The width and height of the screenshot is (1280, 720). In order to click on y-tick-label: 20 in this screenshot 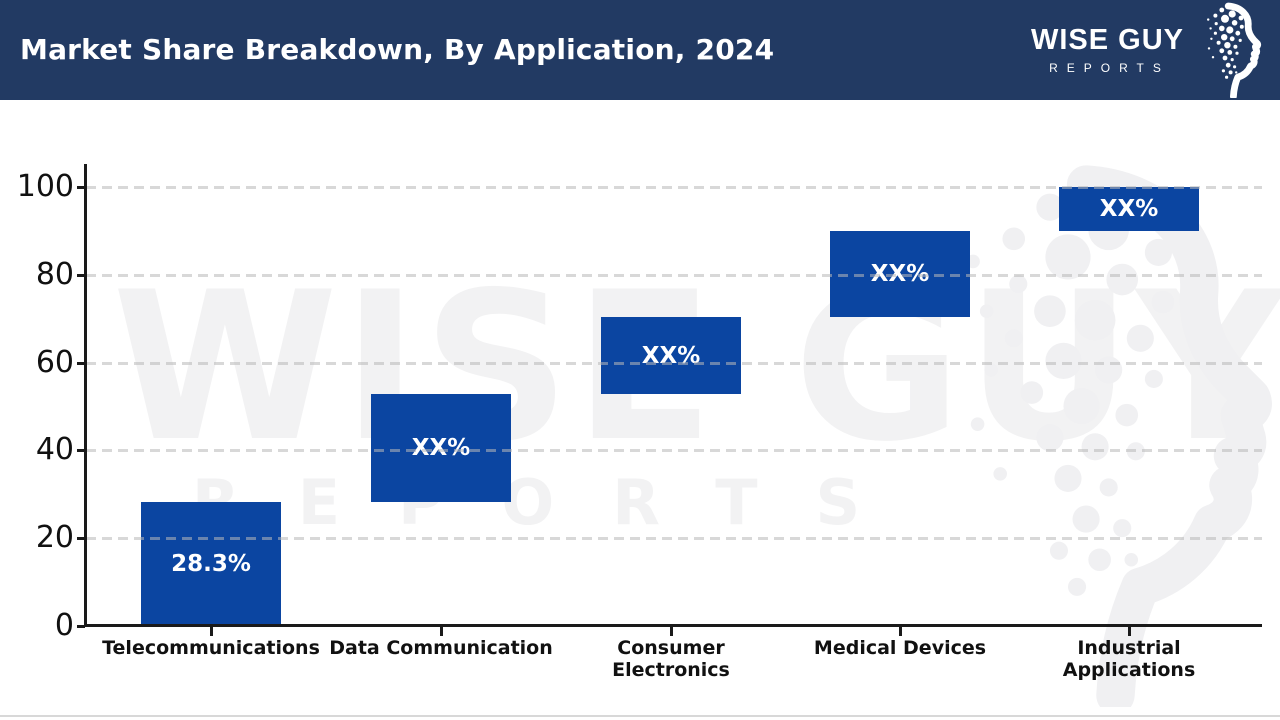, I will do `click(54, 538)`.